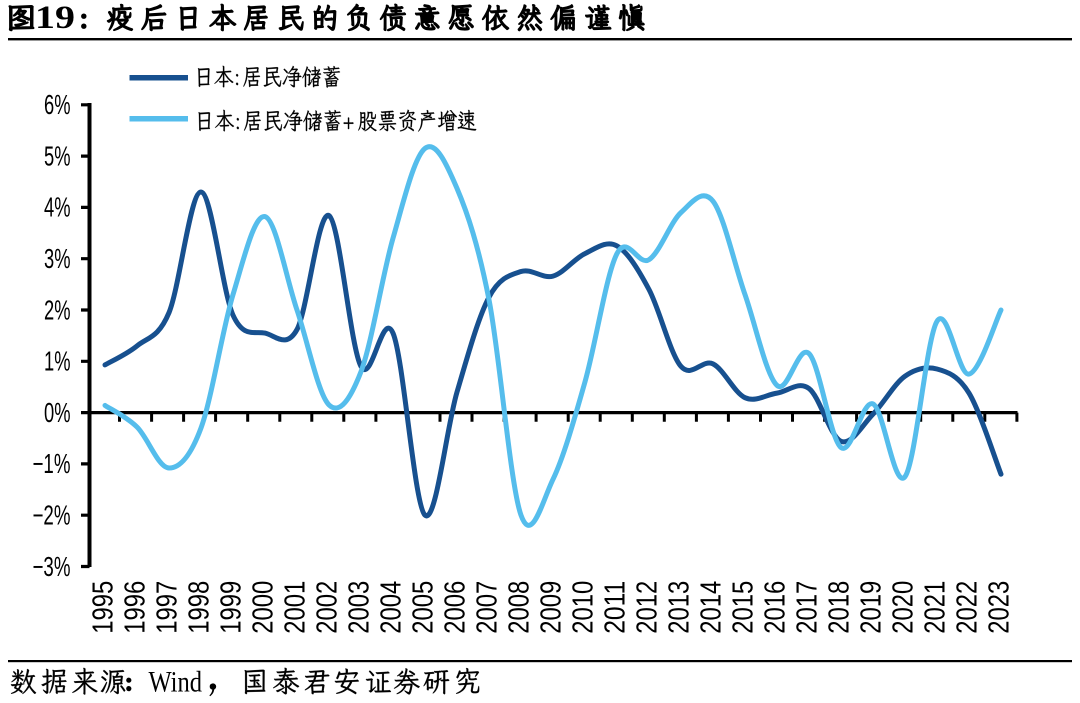  I want to click on svg-text: 1%, so click(57, 361).